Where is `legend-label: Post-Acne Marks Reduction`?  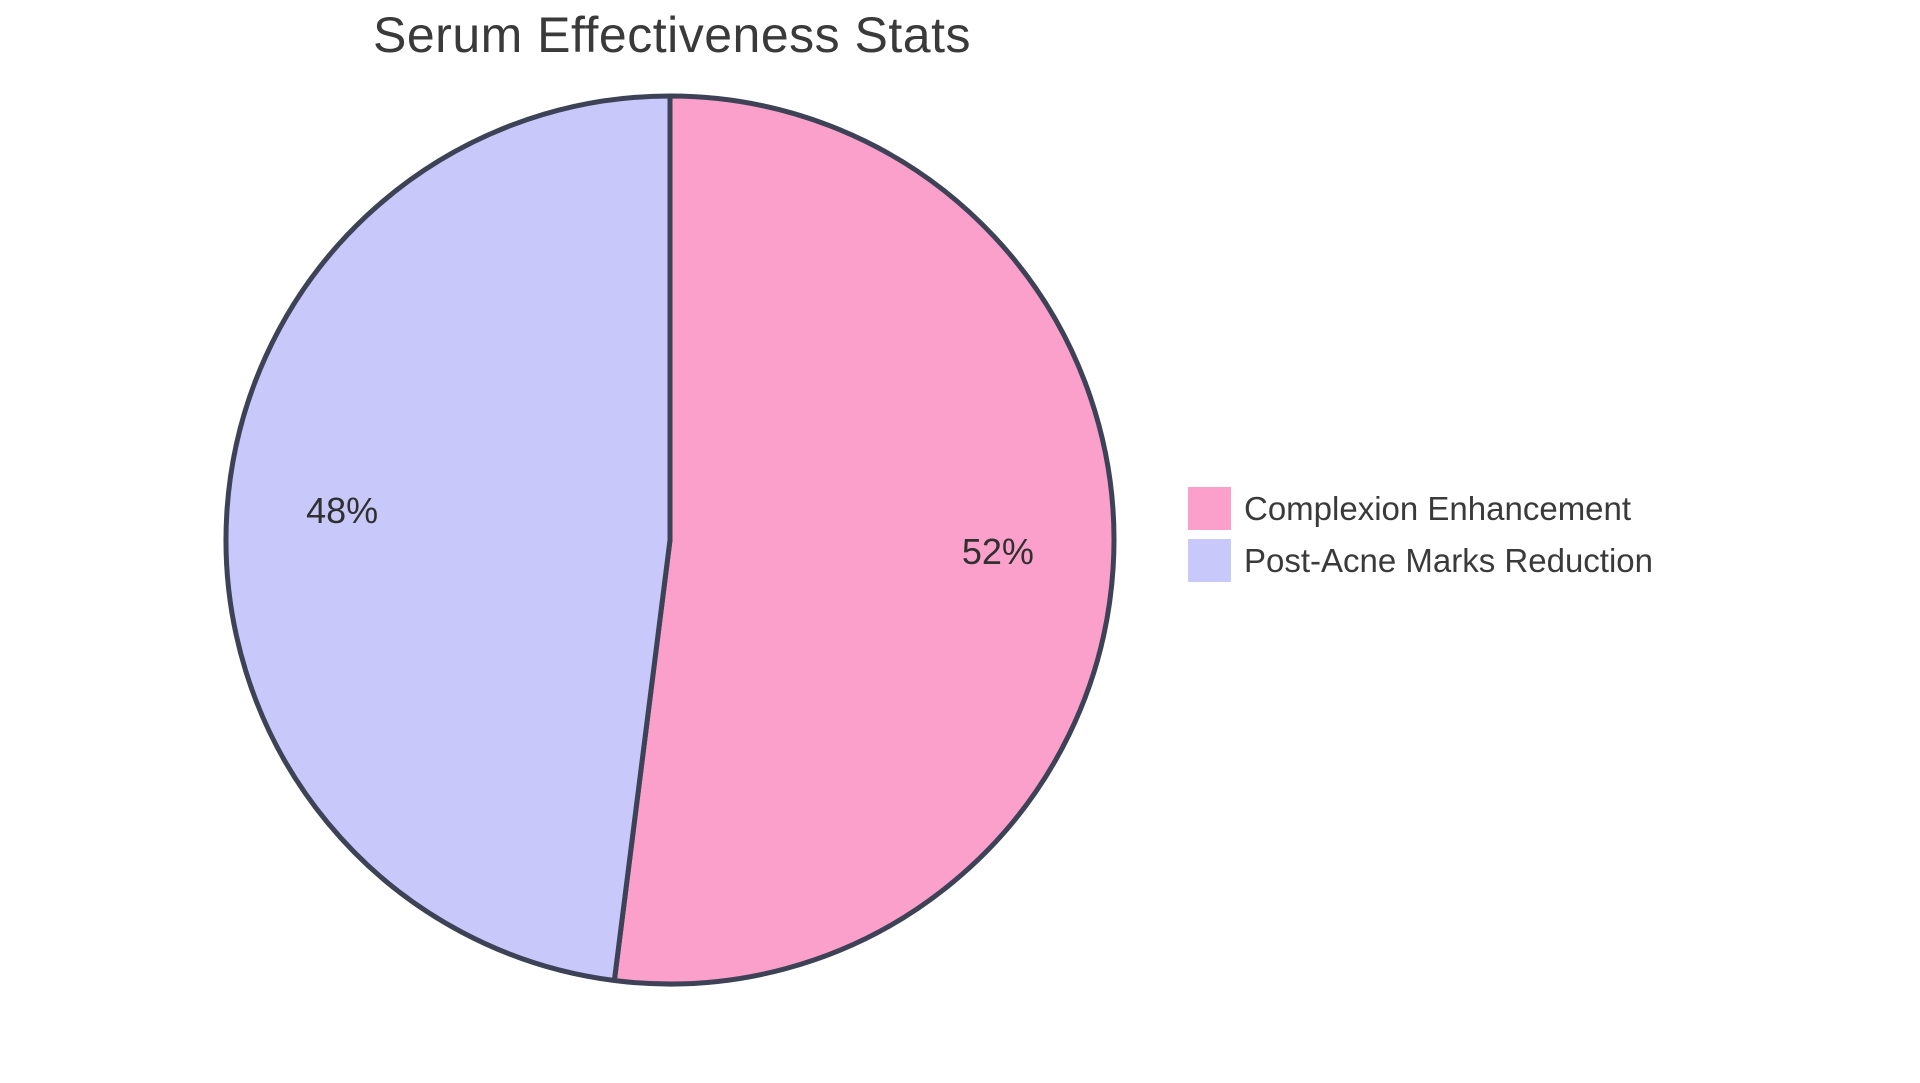
legend-label: Post-Acne Marks Reduction is located at coordinates (1449, 560).